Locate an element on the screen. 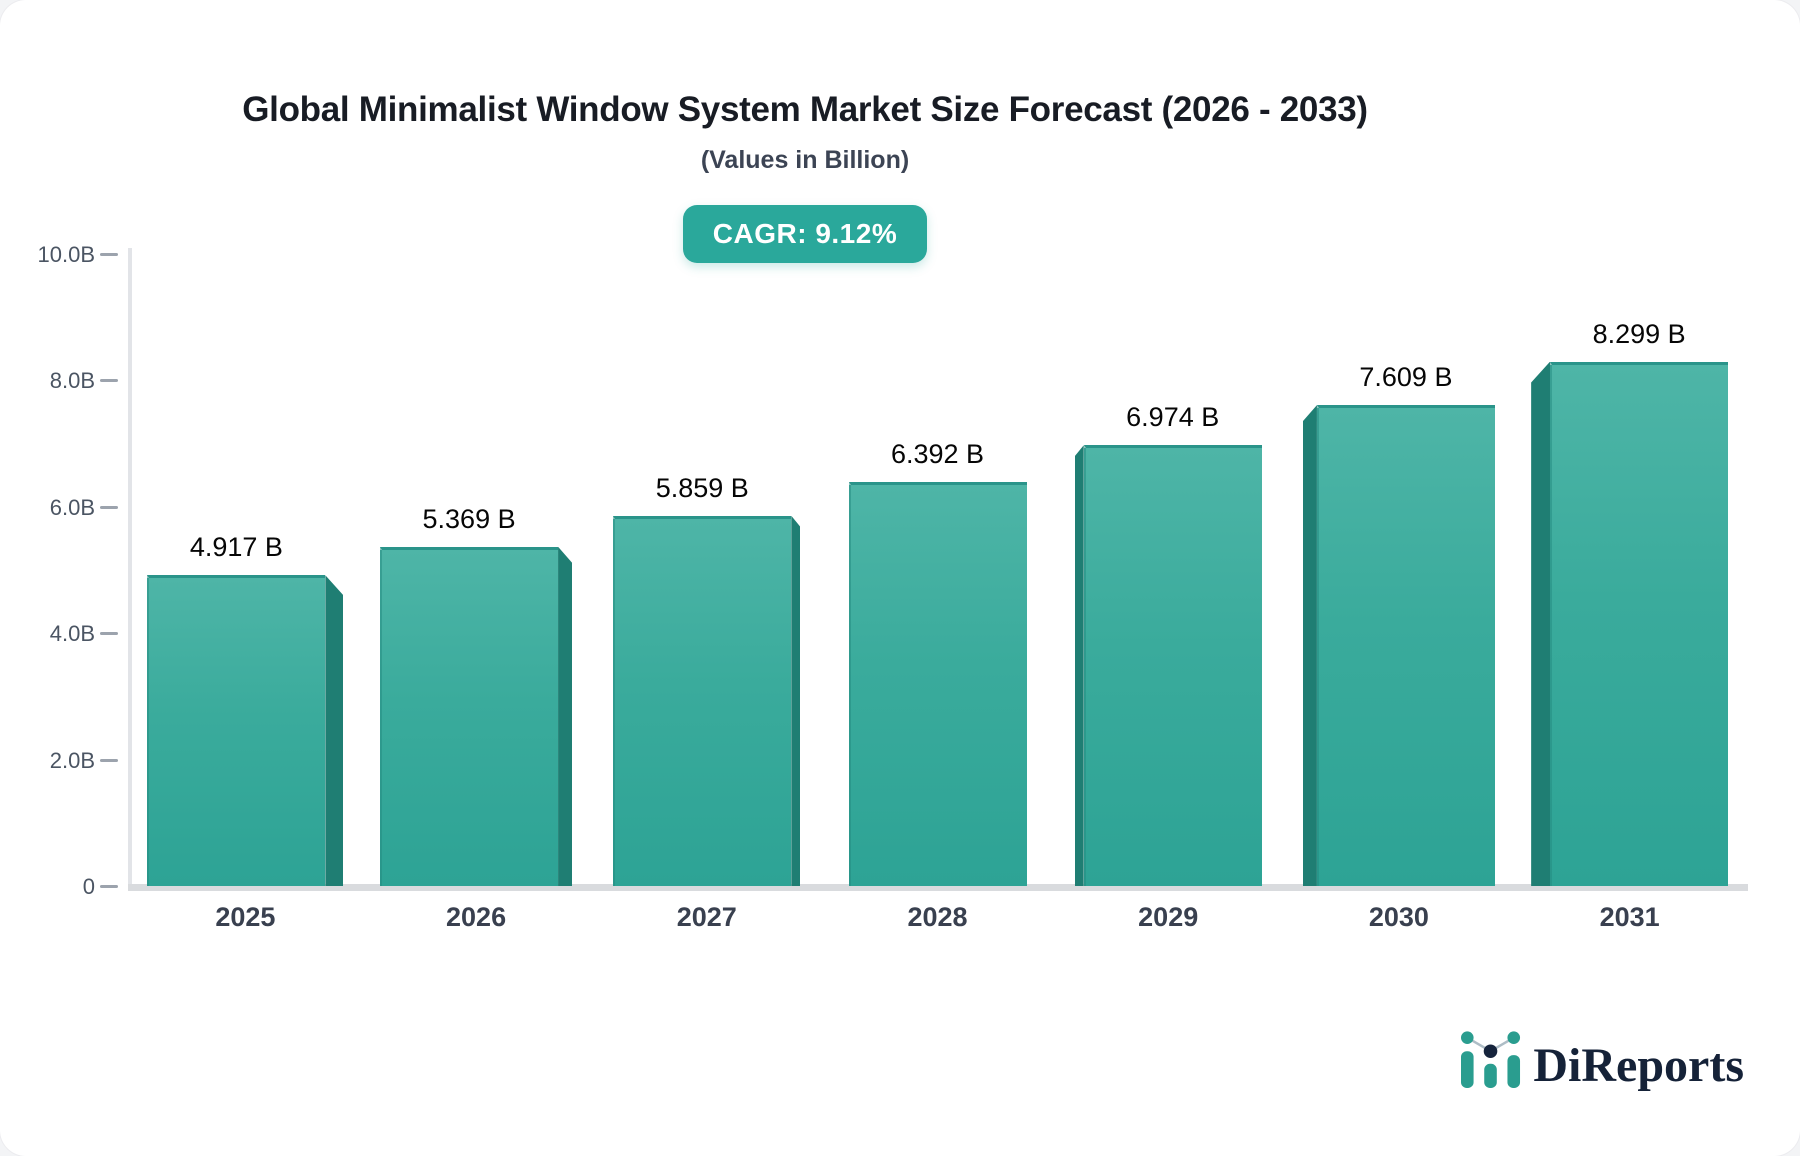 The height and width of the screenshot is (1156, 1800). logo-bar-chart-icon is located at coordinates (1491, 1059).